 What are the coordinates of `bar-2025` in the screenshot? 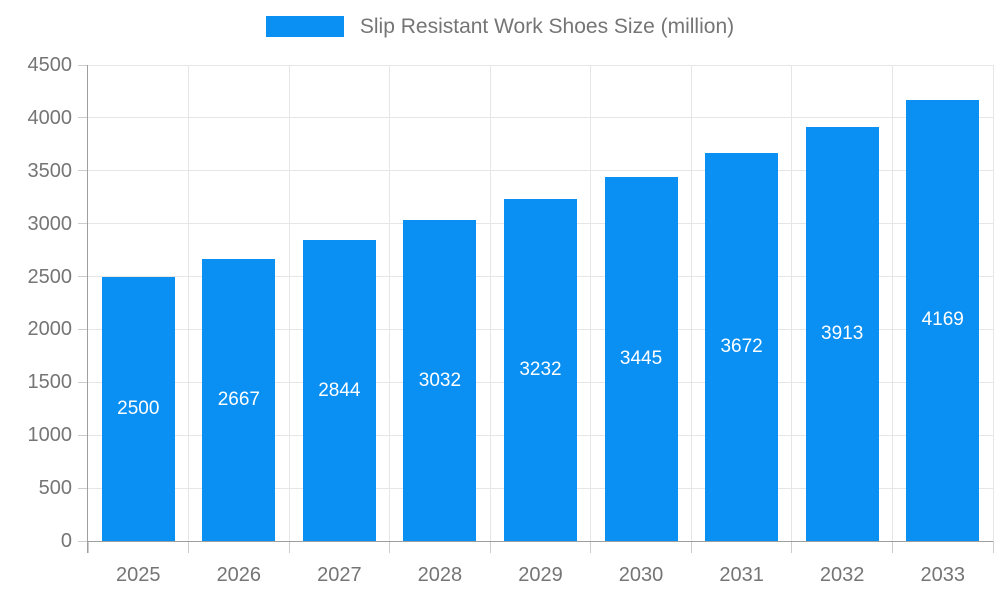 It's located at (138, 408).